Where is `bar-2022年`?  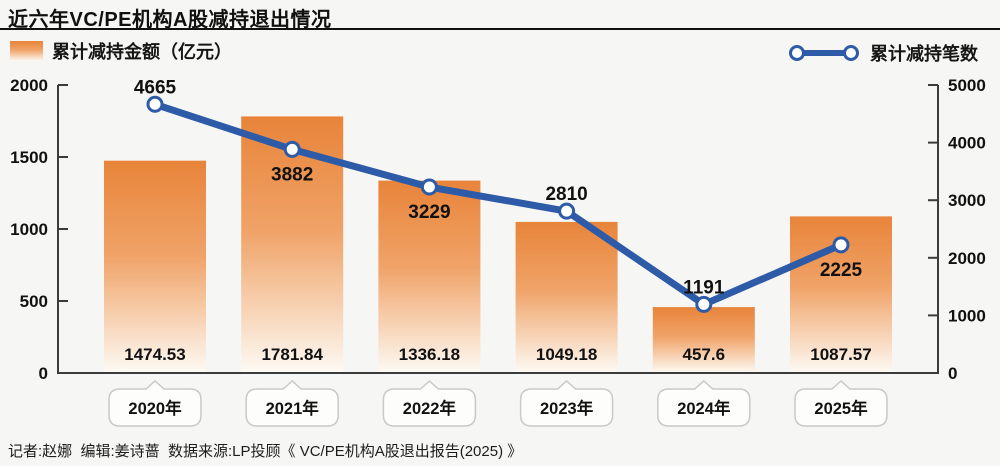
bar-2022年 is located at coordinates (429, 276).